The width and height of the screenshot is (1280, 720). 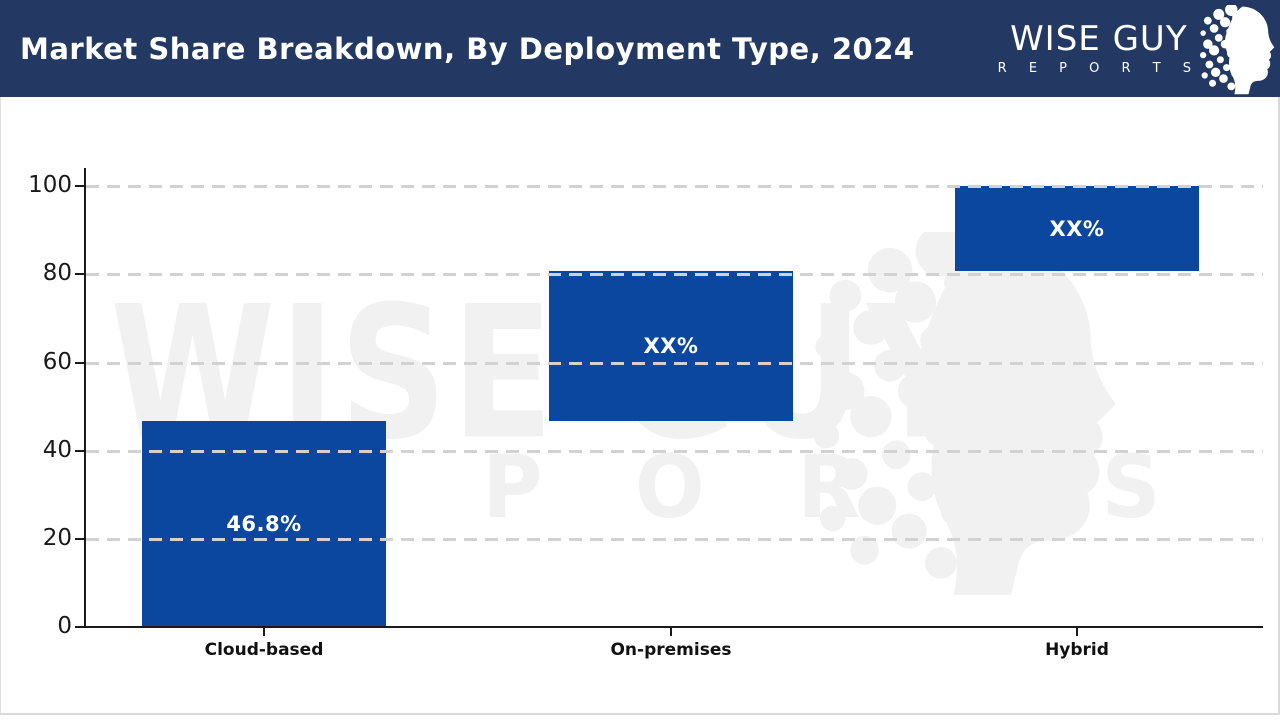 I want to click on brand-tagline: R E P O R T S, so click(x=1098, y=68).